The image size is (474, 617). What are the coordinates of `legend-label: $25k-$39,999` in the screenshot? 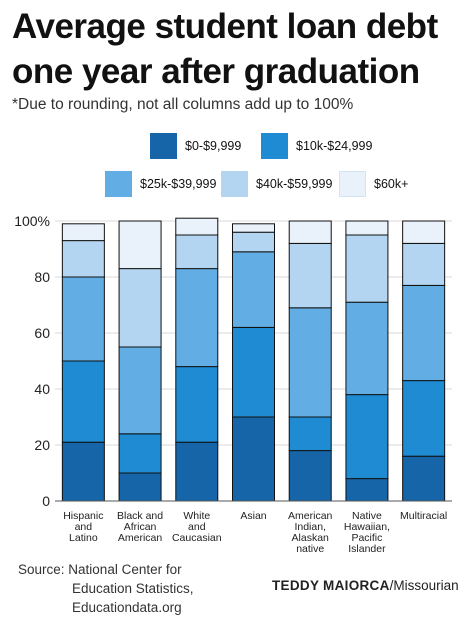 It's located at (178, 184).